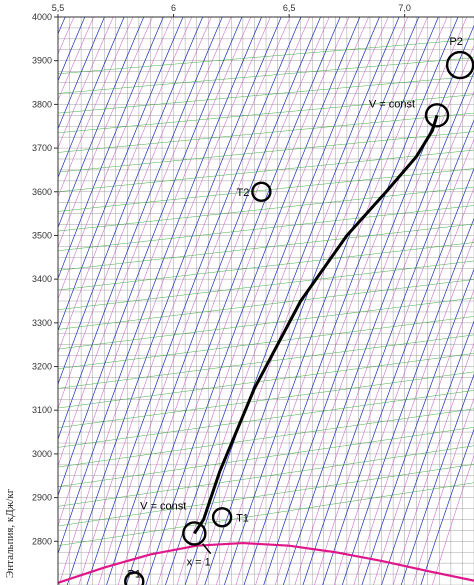 The width and height of the screenshot is (474, 585). Describe the element at coordinates (289, 8) in the screenshot. I see `x-tick-label: 6,5` at that location.